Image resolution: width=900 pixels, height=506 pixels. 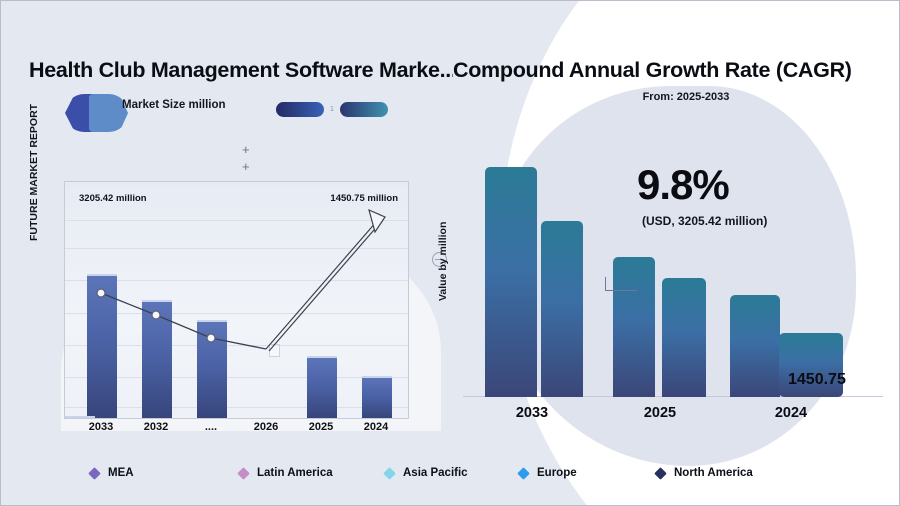 I want to click on right-bar-2033-primary, so click(x=511, y=282).